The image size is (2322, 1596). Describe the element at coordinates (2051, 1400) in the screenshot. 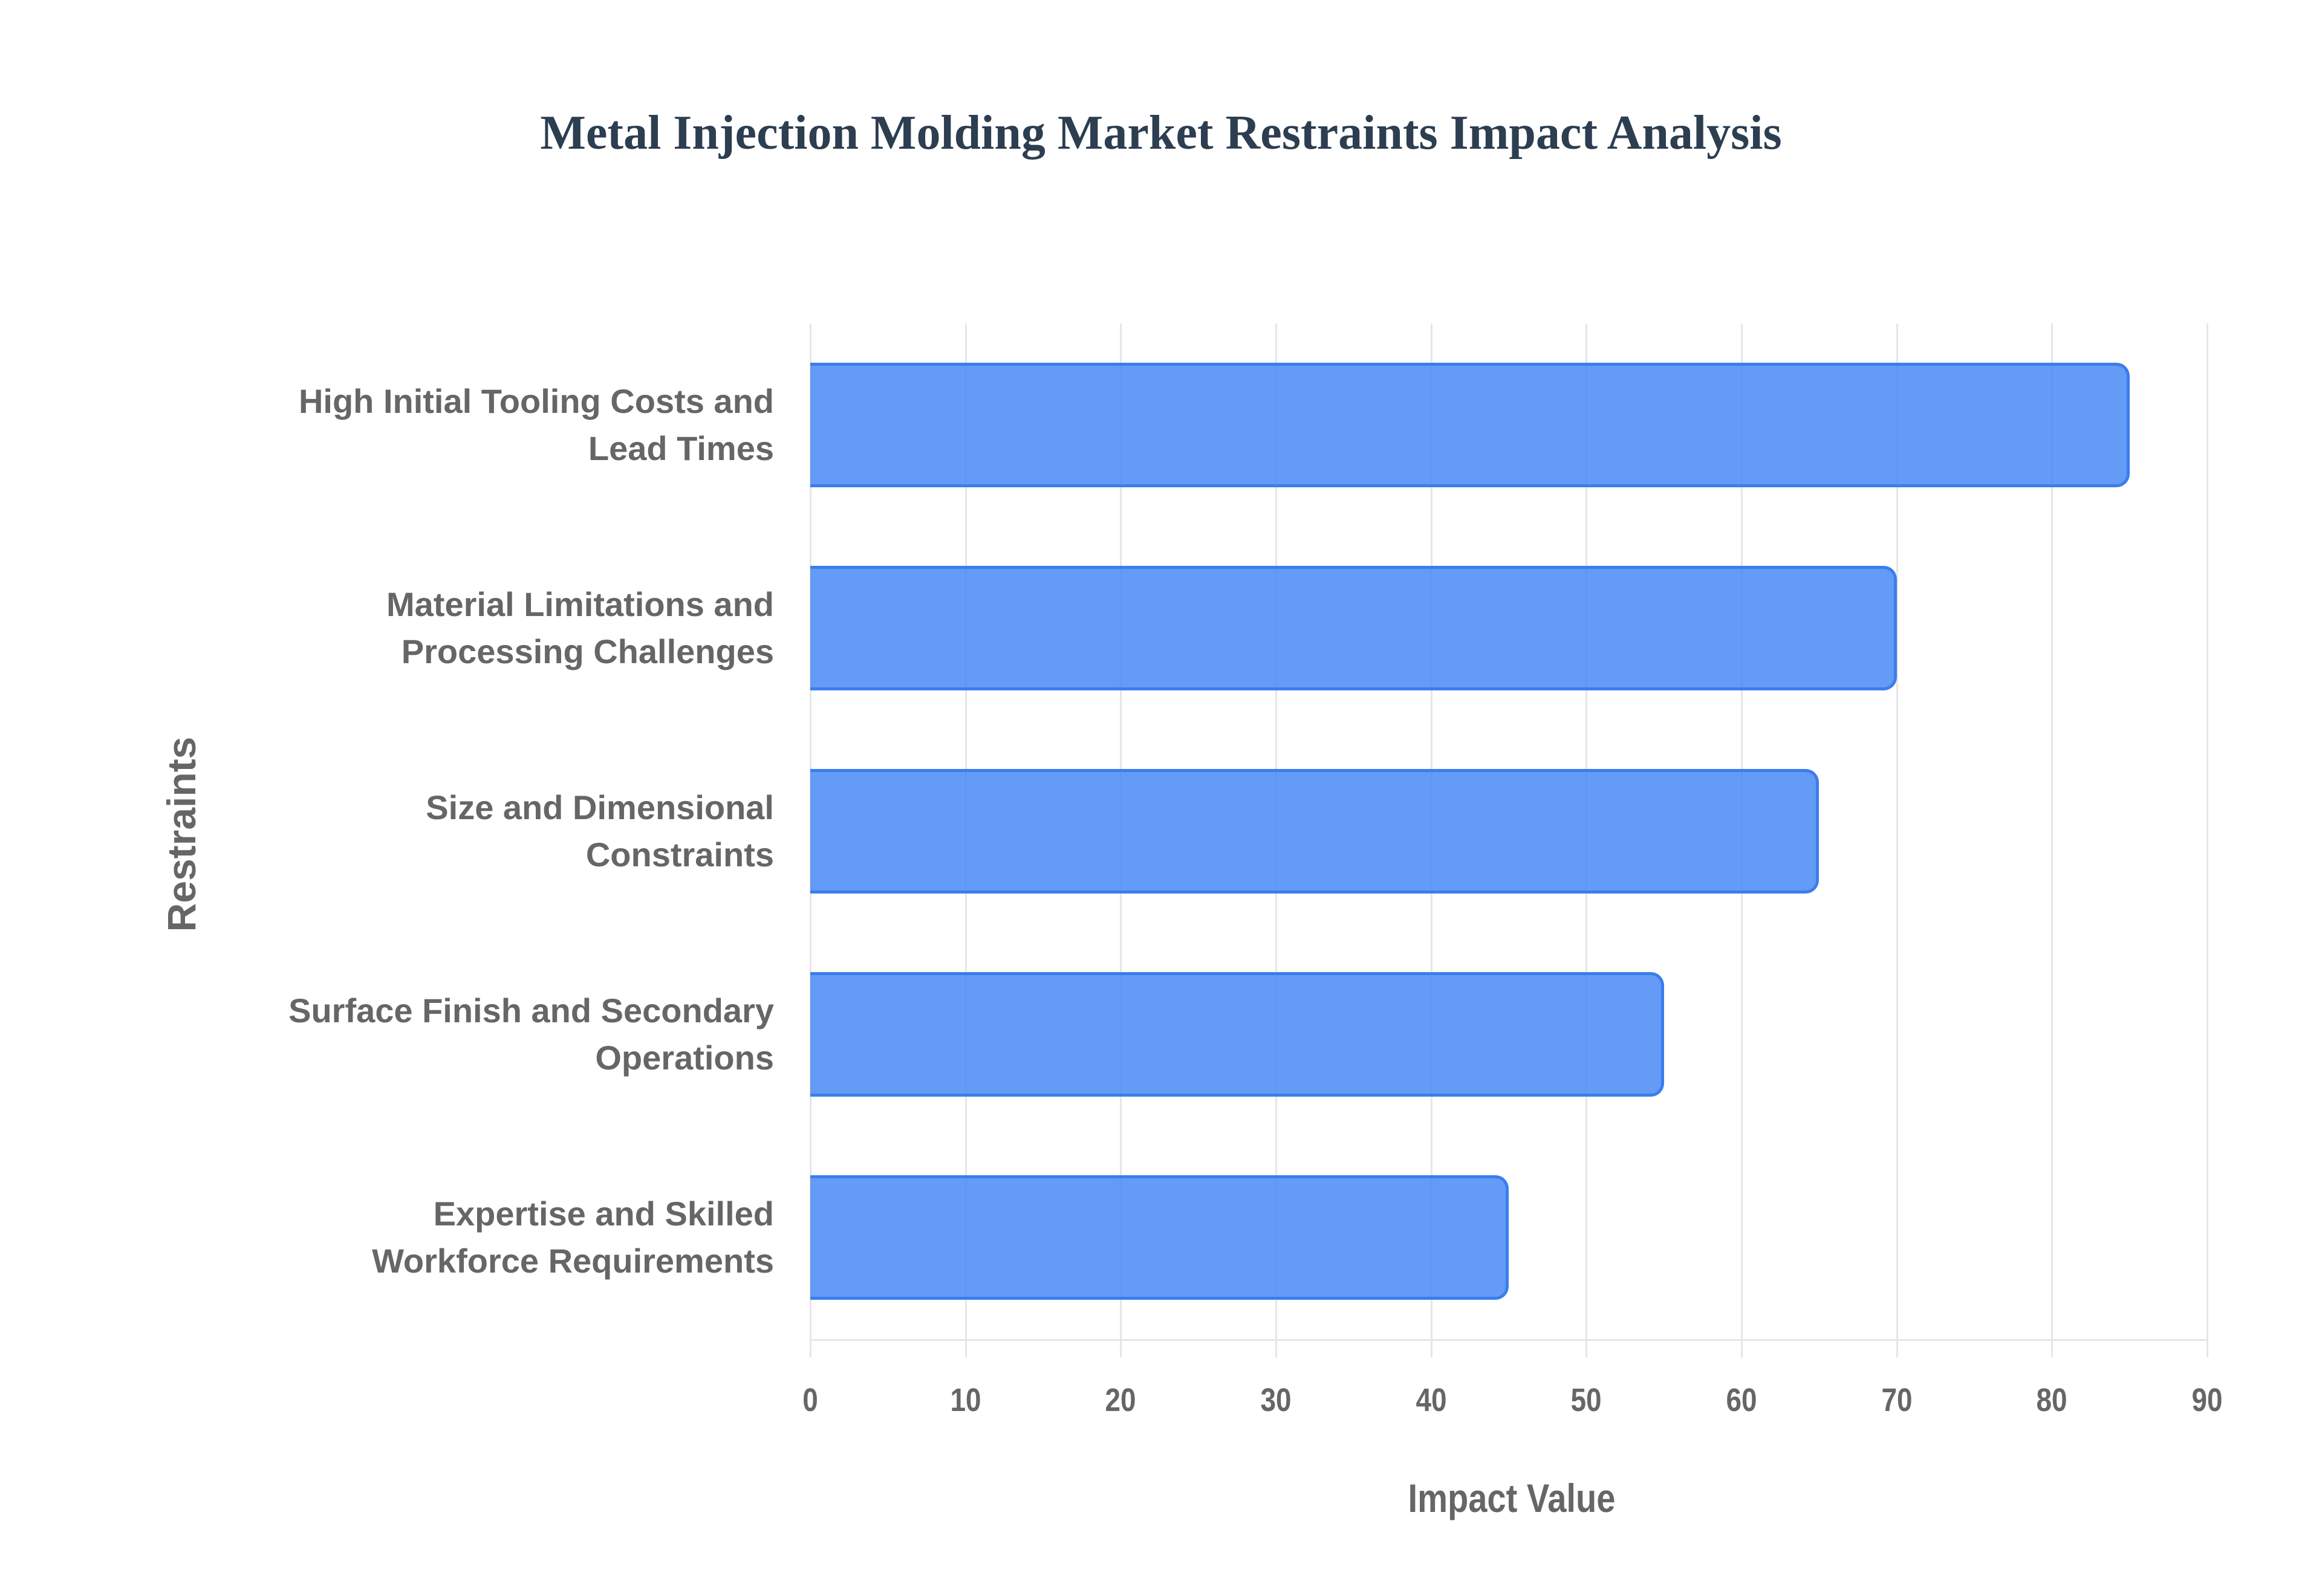

I see `x-tick-label: 80` at that location.